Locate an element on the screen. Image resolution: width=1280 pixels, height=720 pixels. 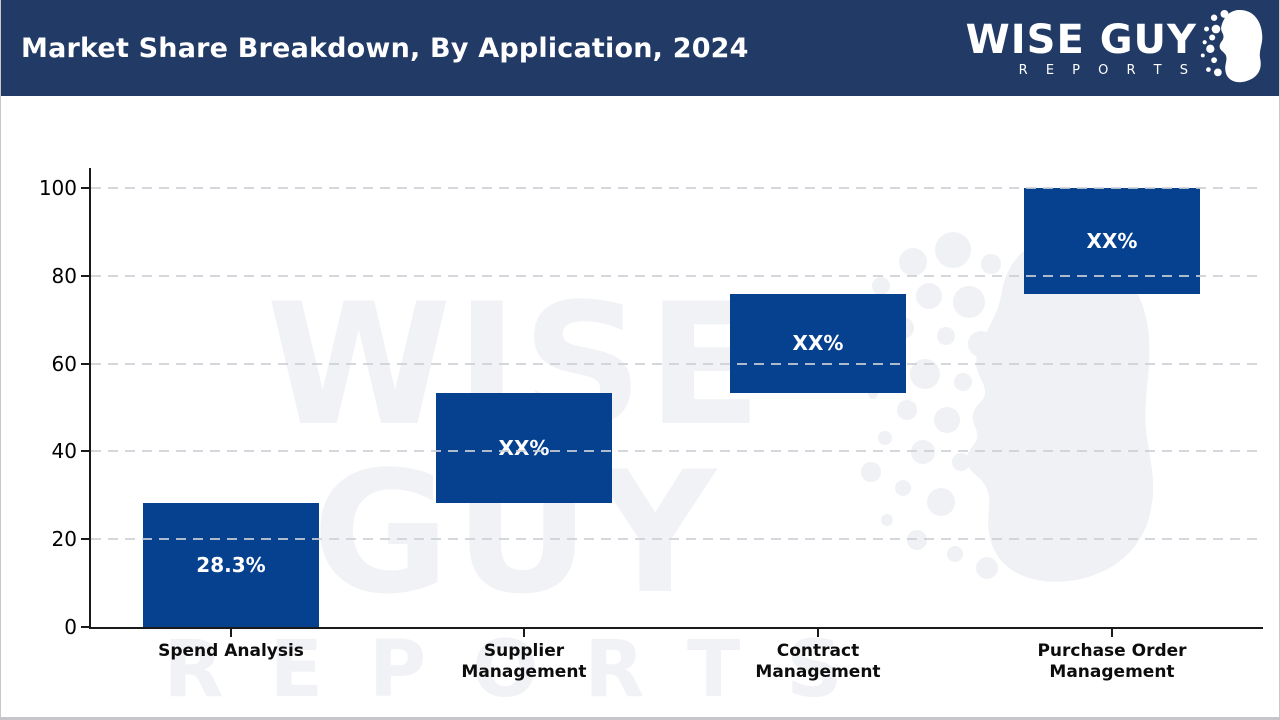
y-tick-label: 0 is located at coordinates (70, 627).